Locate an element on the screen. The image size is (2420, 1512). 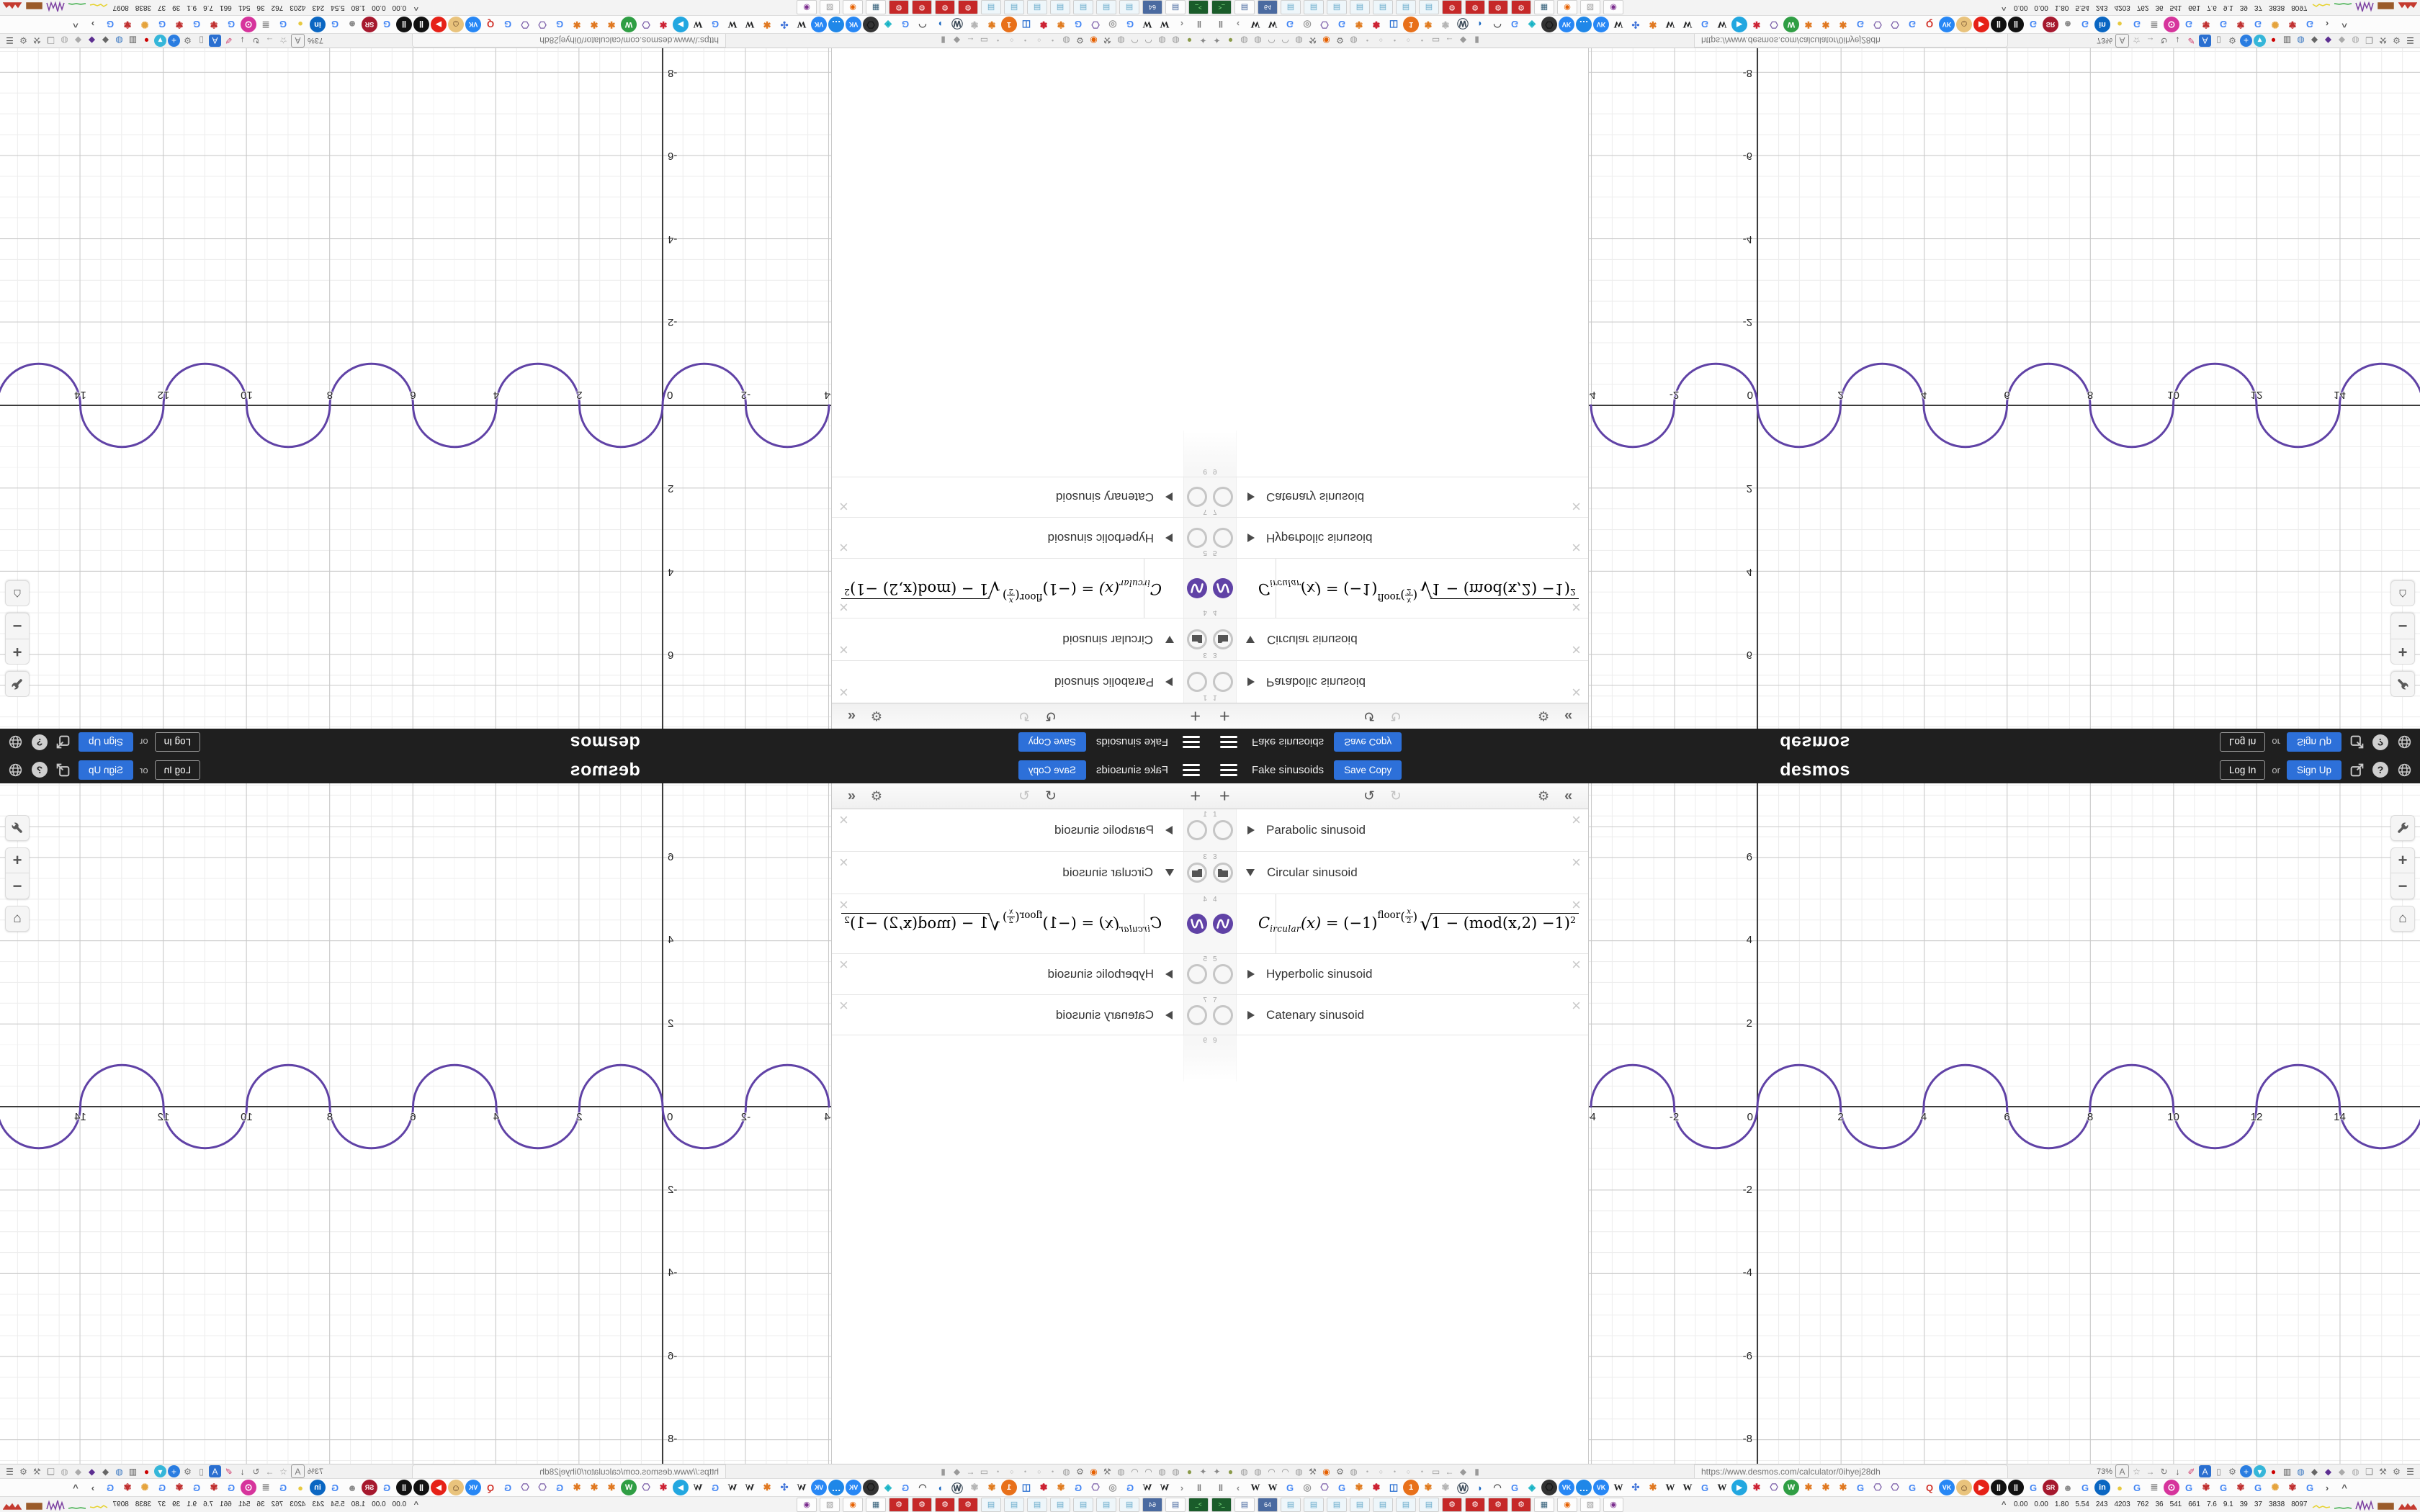
chev-right-icon: › is located at coordinates (2327, 1487).